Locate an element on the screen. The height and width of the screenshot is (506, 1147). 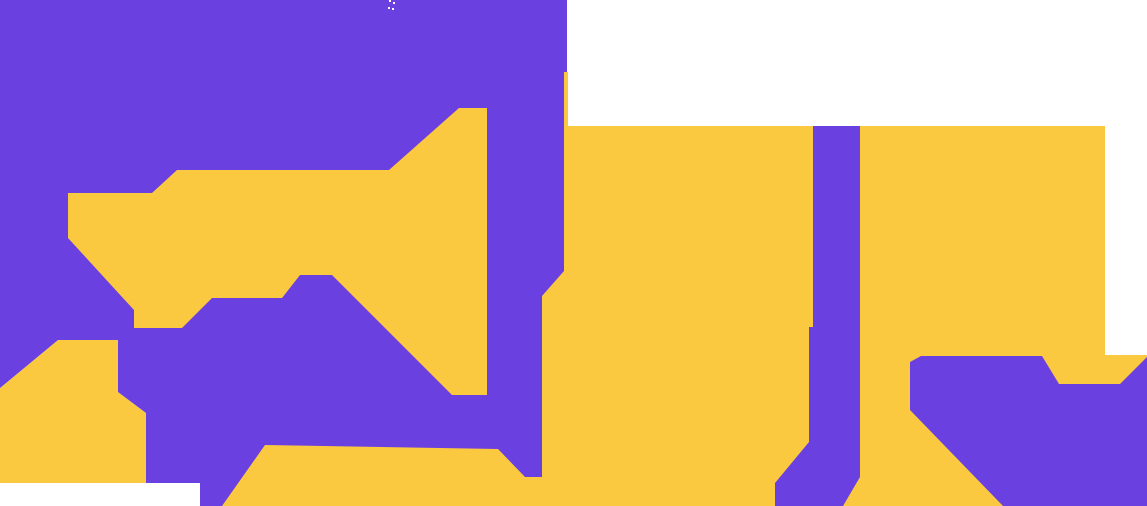
purple-vertical-stripe is located at coordinates (817, 316).